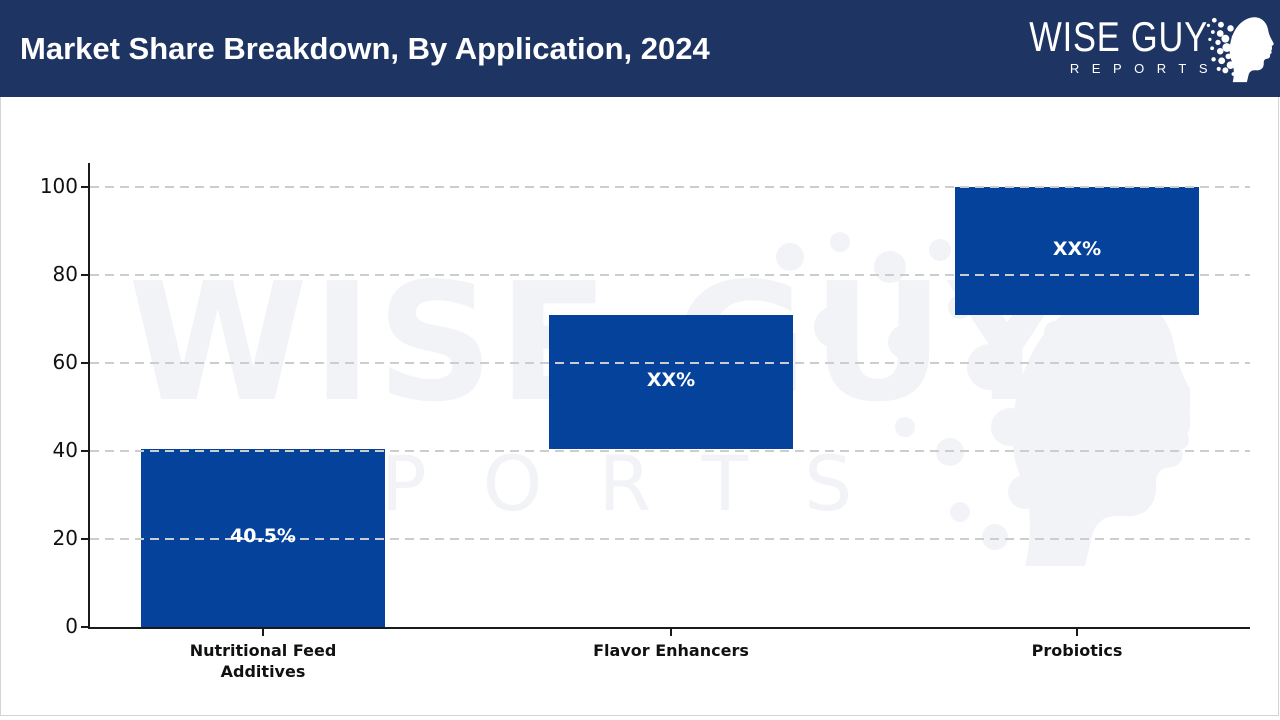 This screenshot has height=720, width=1280. I want to click on logo-wordmark: WISE GUY, so click(1118, 36).